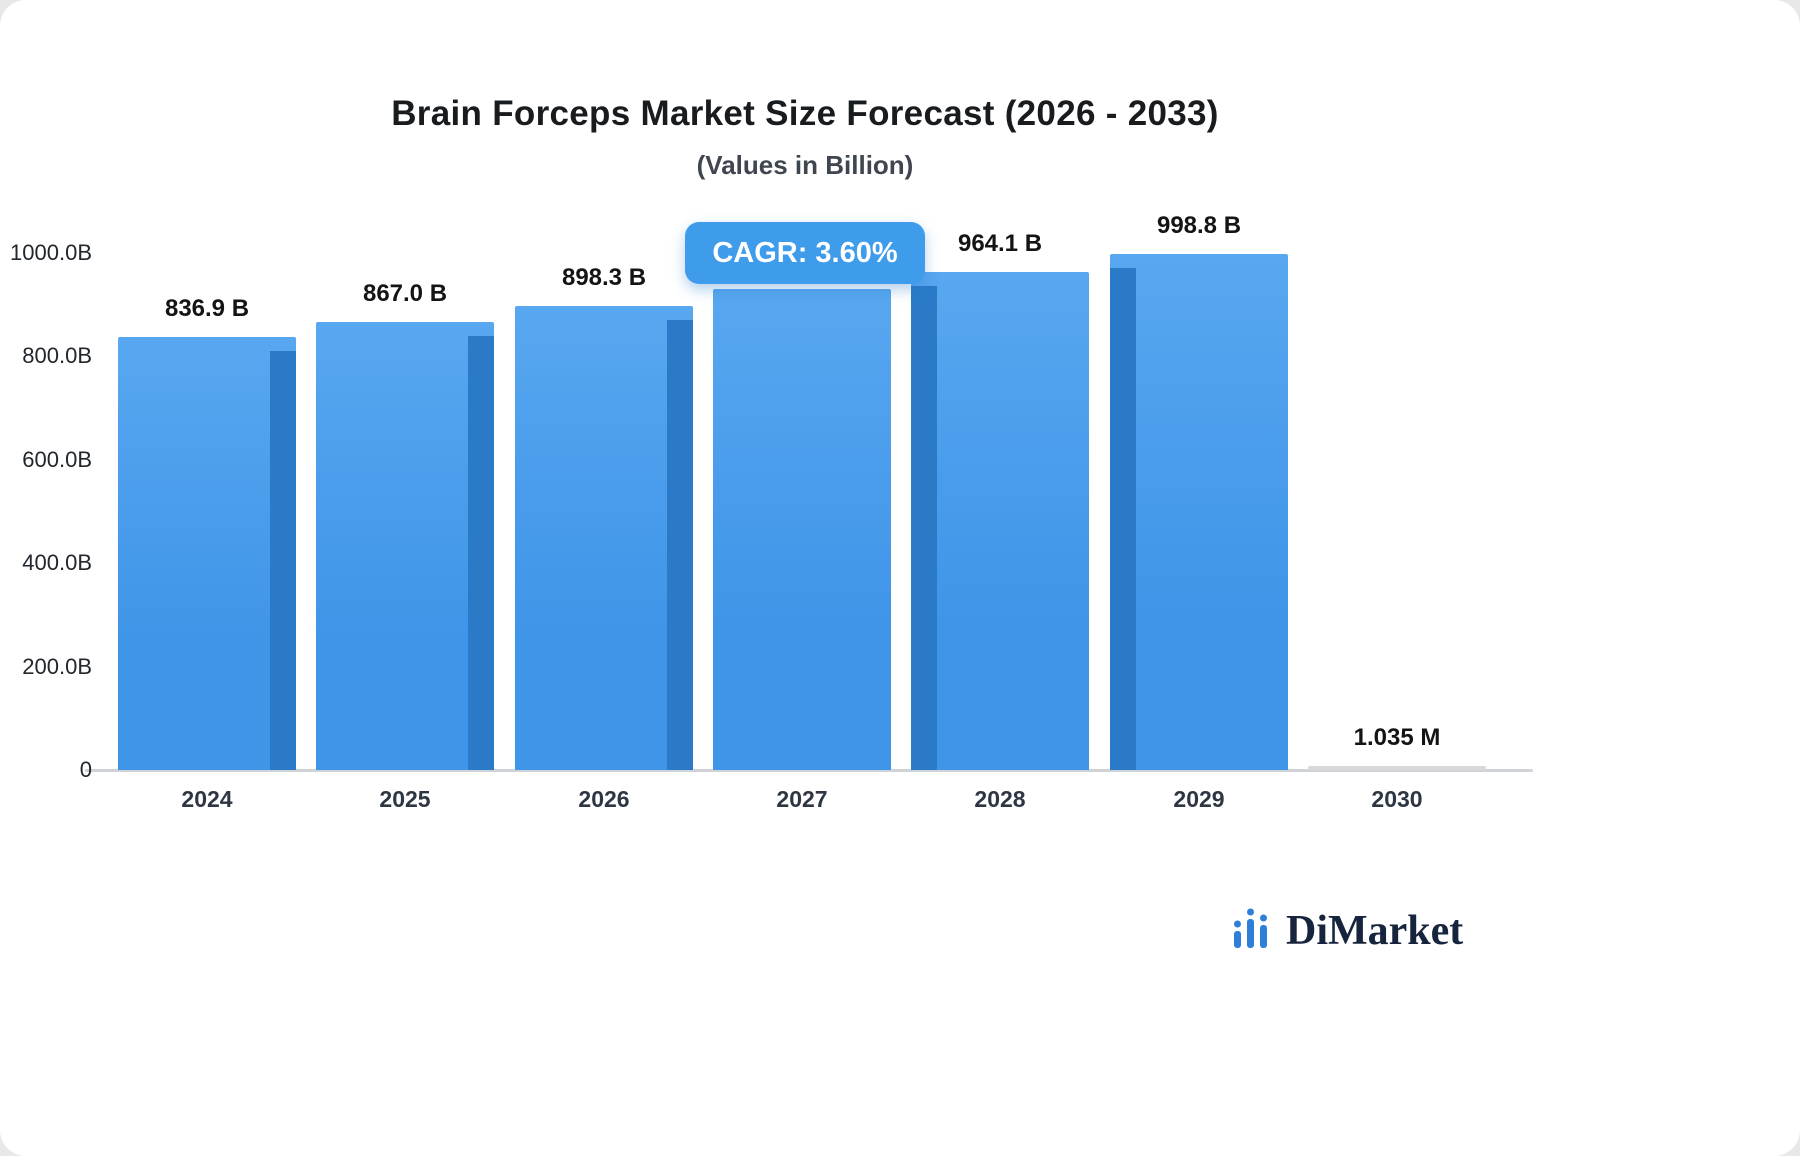  Describe the element at coordinates (51, 252) in the screenshot. I see `y-axis-tick-label: 1000.0B` at that location.